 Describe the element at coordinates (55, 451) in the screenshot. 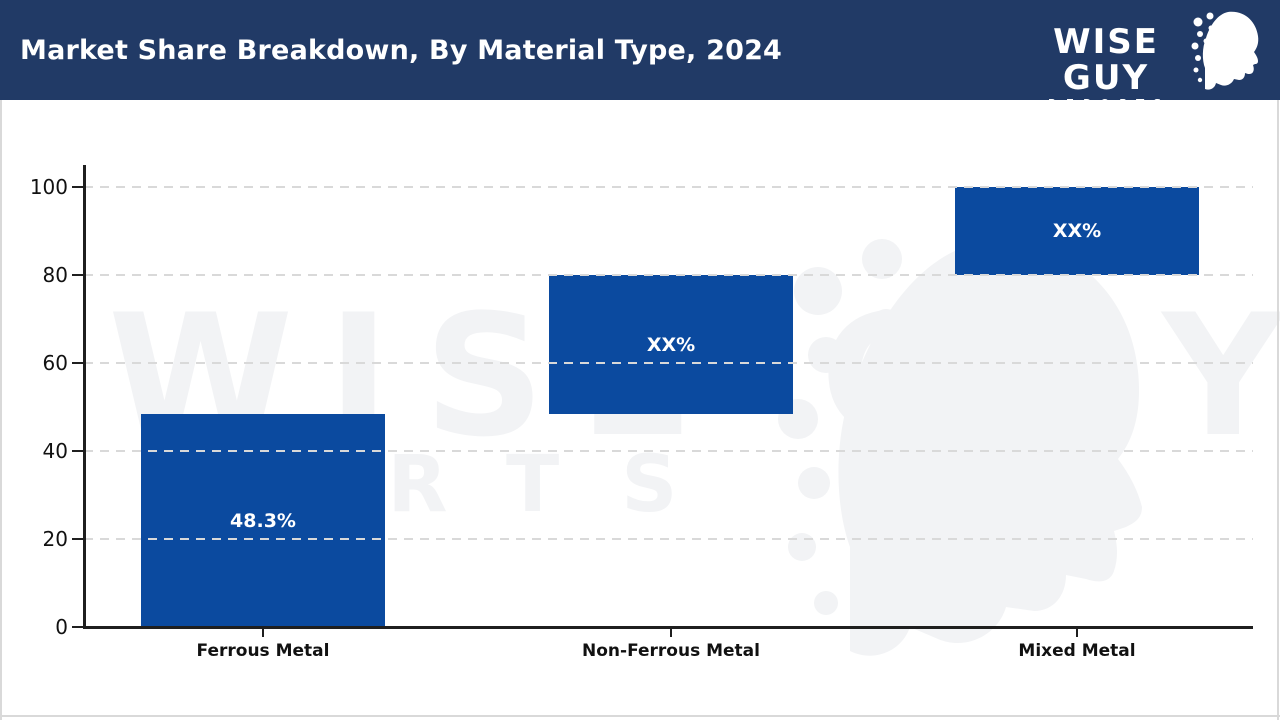

I see `y-tick-label: 40` at that location.